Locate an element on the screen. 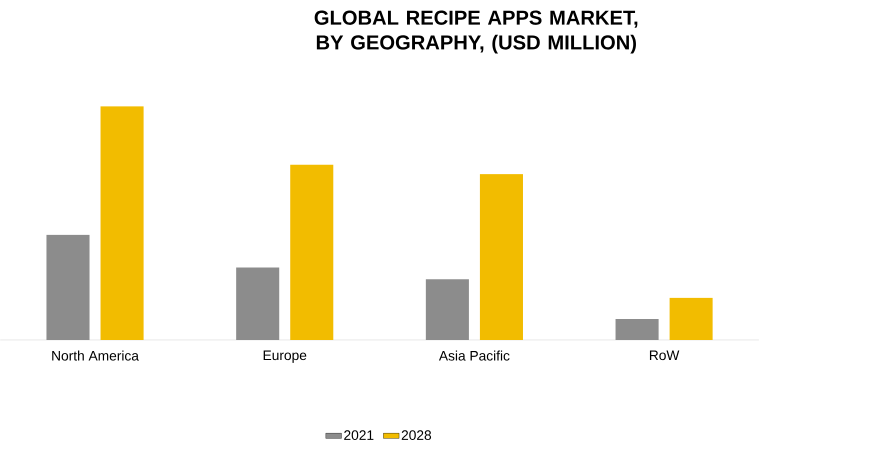 This screenshot has height=466, width=879. x-tick-label: North America is located at coordinates (95, 355).